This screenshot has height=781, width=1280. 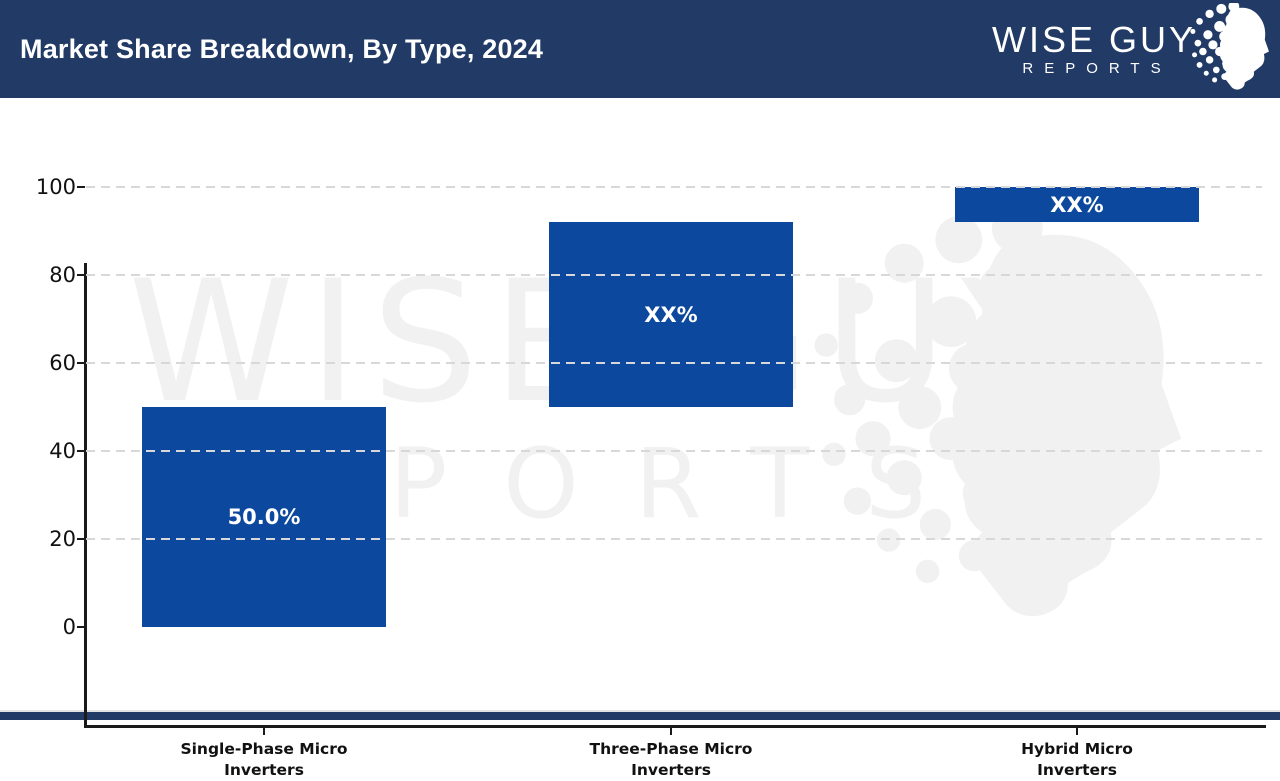 I want to click on y-tick-label: 0, so click(x=69, y=627).